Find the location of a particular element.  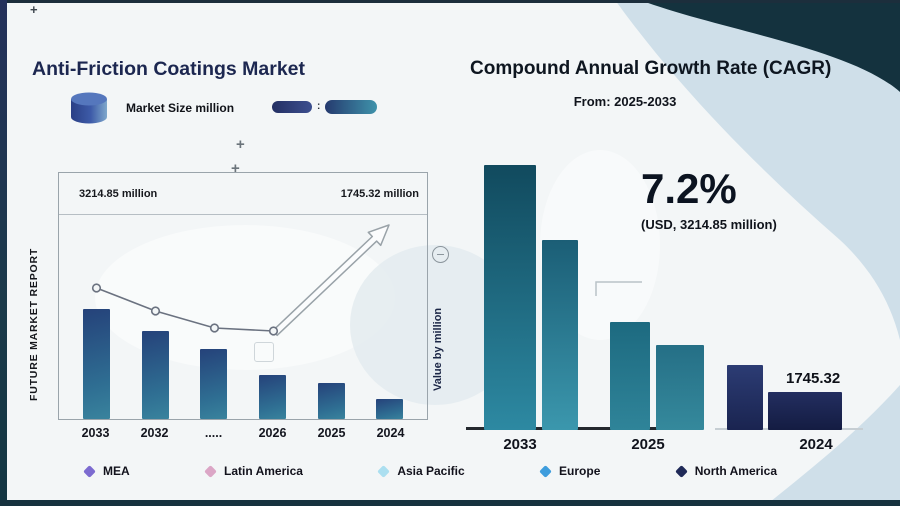

market-size-legend: Market Size million is located at coordinates (148, 108).